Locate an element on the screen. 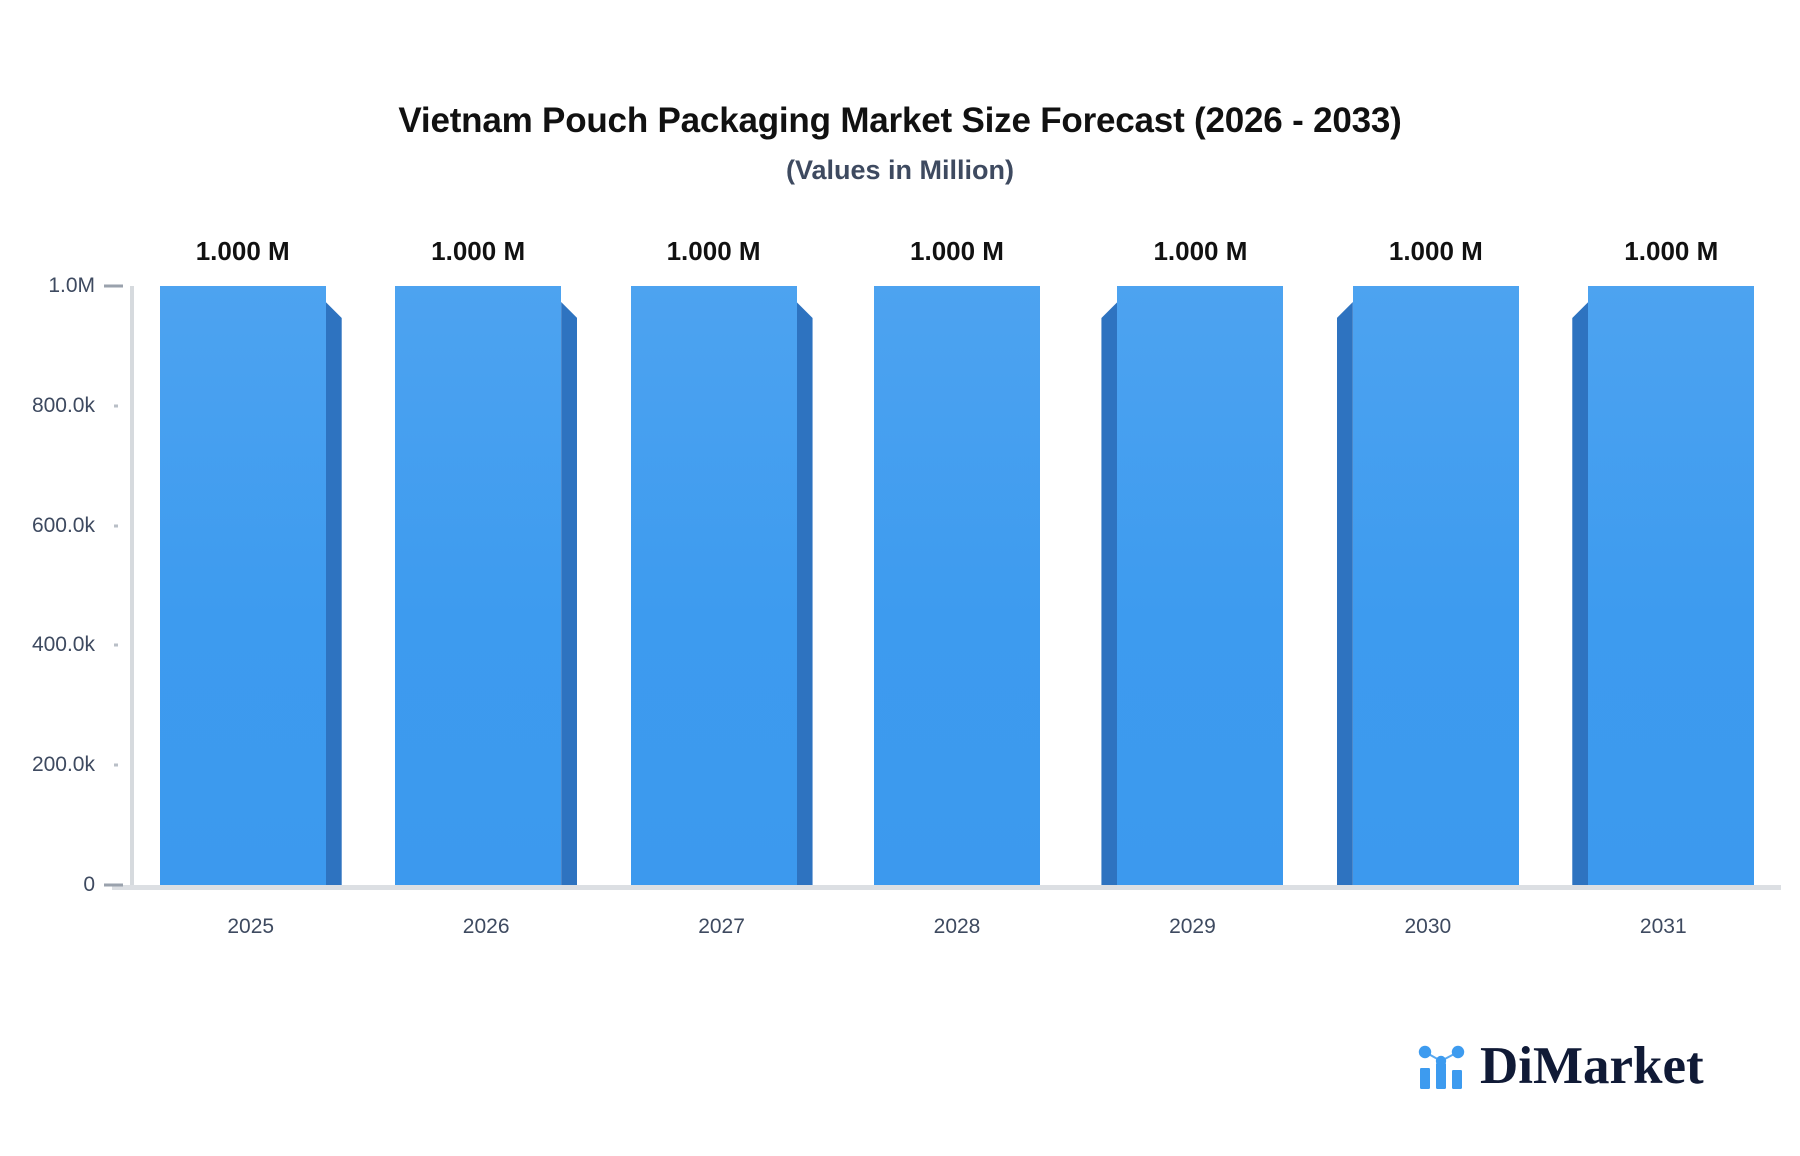 The height and width of the screenshot is (1156, 1800). y-axis-line is located at coordinates (132, 585).